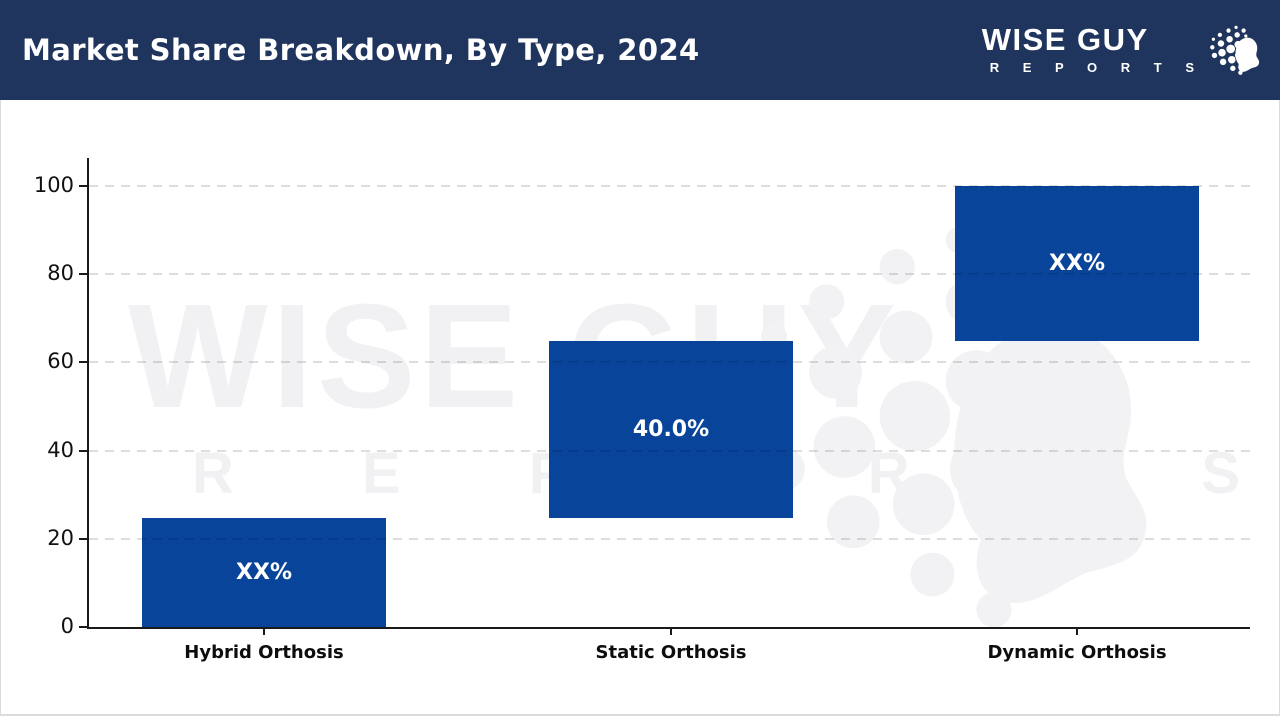 Image resolution: width=1280 pixels, height=720 pixels. I want to click on bar-value-label: 40.0%, so click(671, 429).